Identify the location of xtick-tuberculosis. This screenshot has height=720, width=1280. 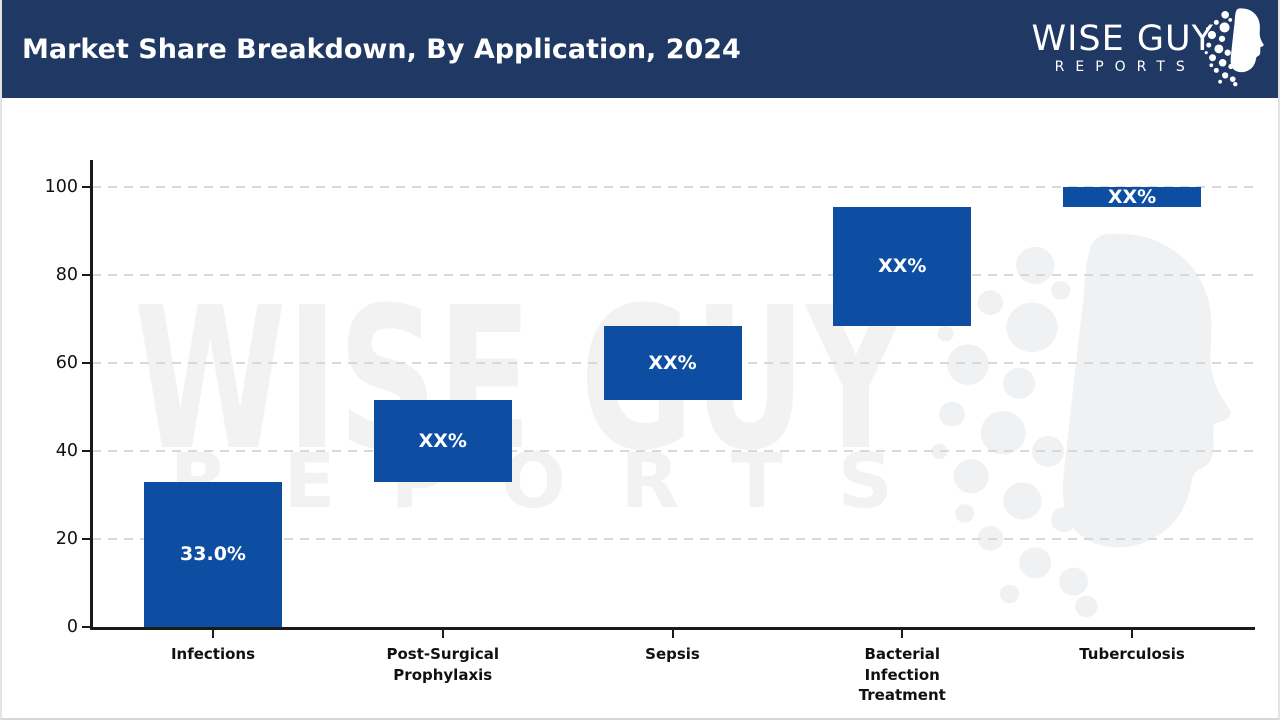
(1132, 634).